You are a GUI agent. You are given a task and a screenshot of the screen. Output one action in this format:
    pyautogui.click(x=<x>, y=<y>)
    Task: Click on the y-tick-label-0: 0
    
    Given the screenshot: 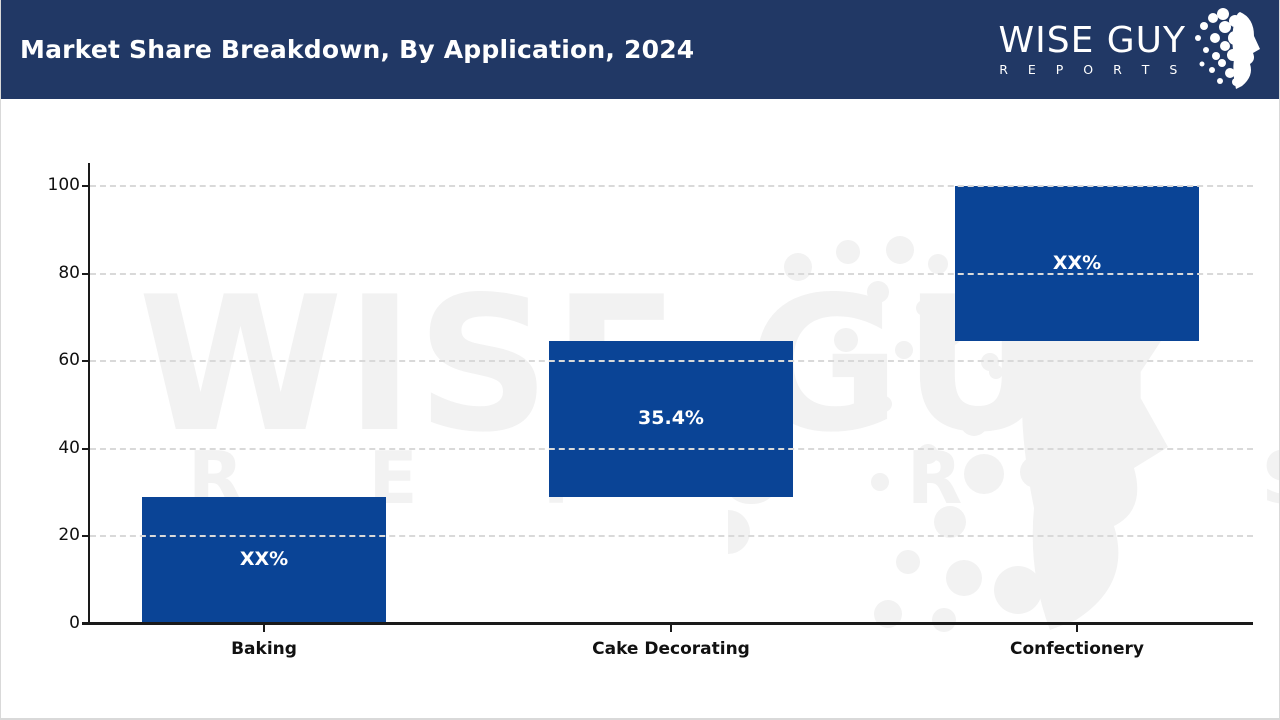 What is the action you would take?
    pyautogui.click(x=74, y=623)
    